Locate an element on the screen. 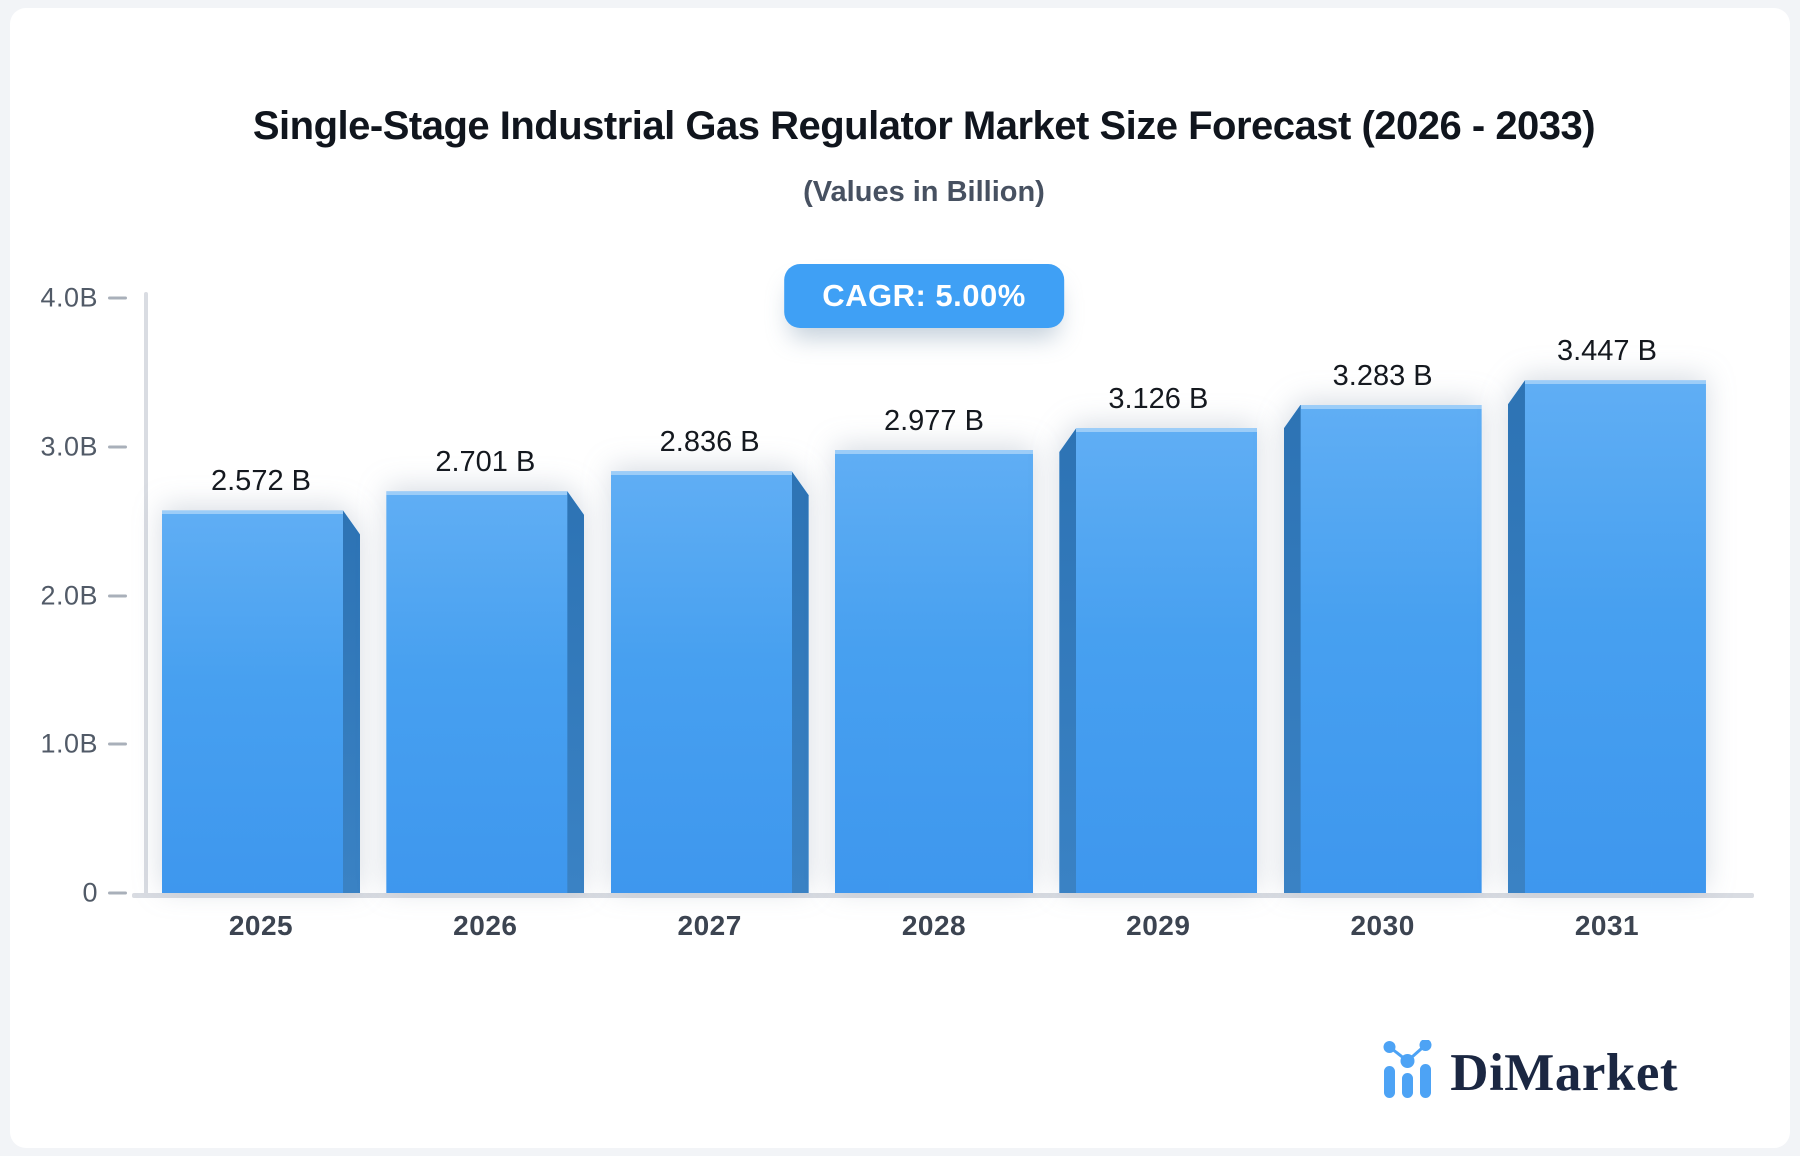 The height and width of the screenshot is (1156, 1800). y-axis: 4.0B 3.0B 2.0B 1.0B 0 is located at coordinates (80, 595).